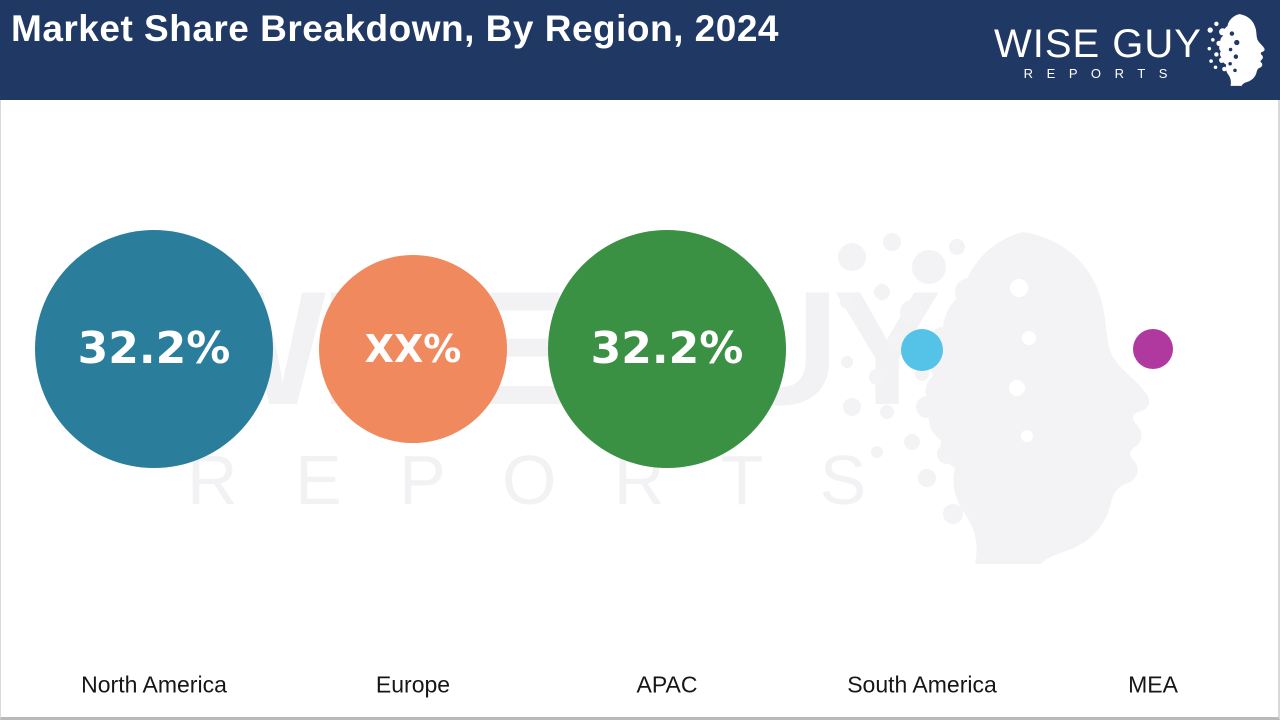 The height and width of the screenshot is (720, 1280). I want to click on logo-wordmark: WISE GUY R E P O R T S, so click(1098, 52).